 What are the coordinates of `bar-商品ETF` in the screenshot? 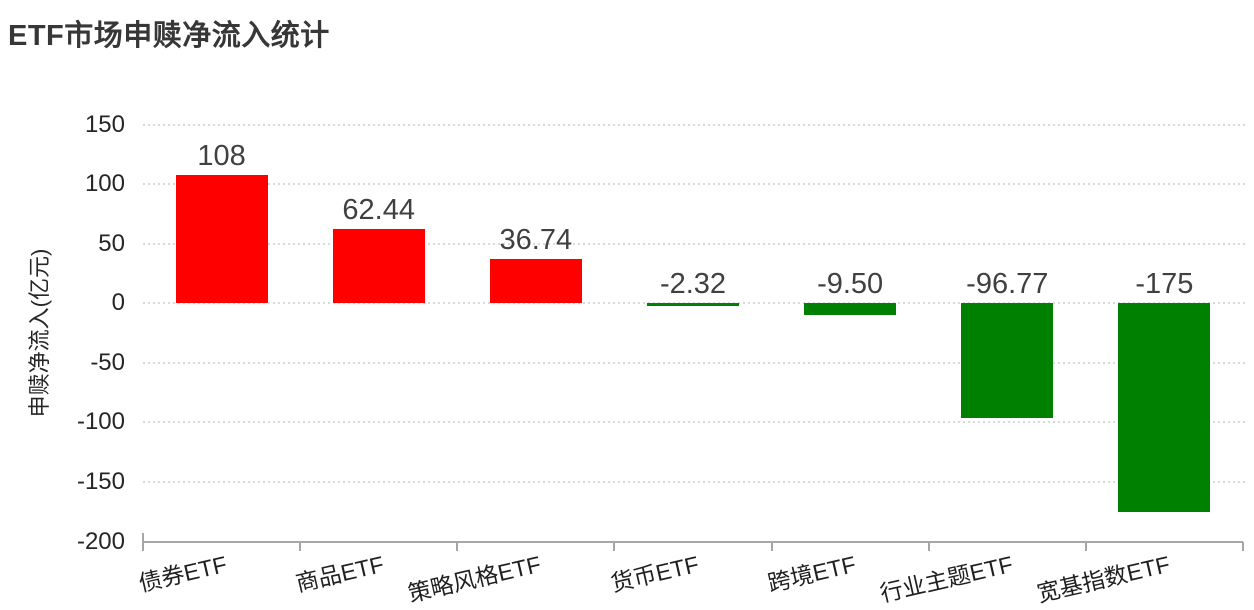 It's located at (378, 266).